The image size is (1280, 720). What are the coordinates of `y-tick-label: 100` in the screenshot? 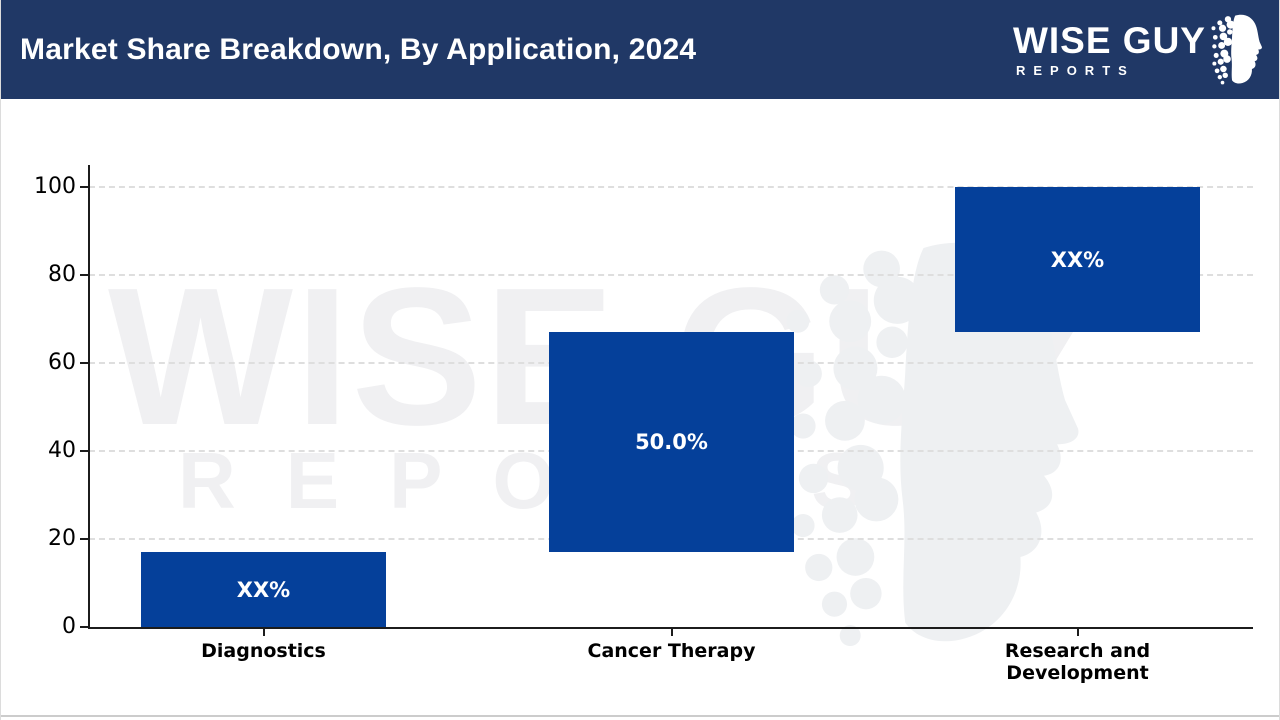 It's located at (55, 186).